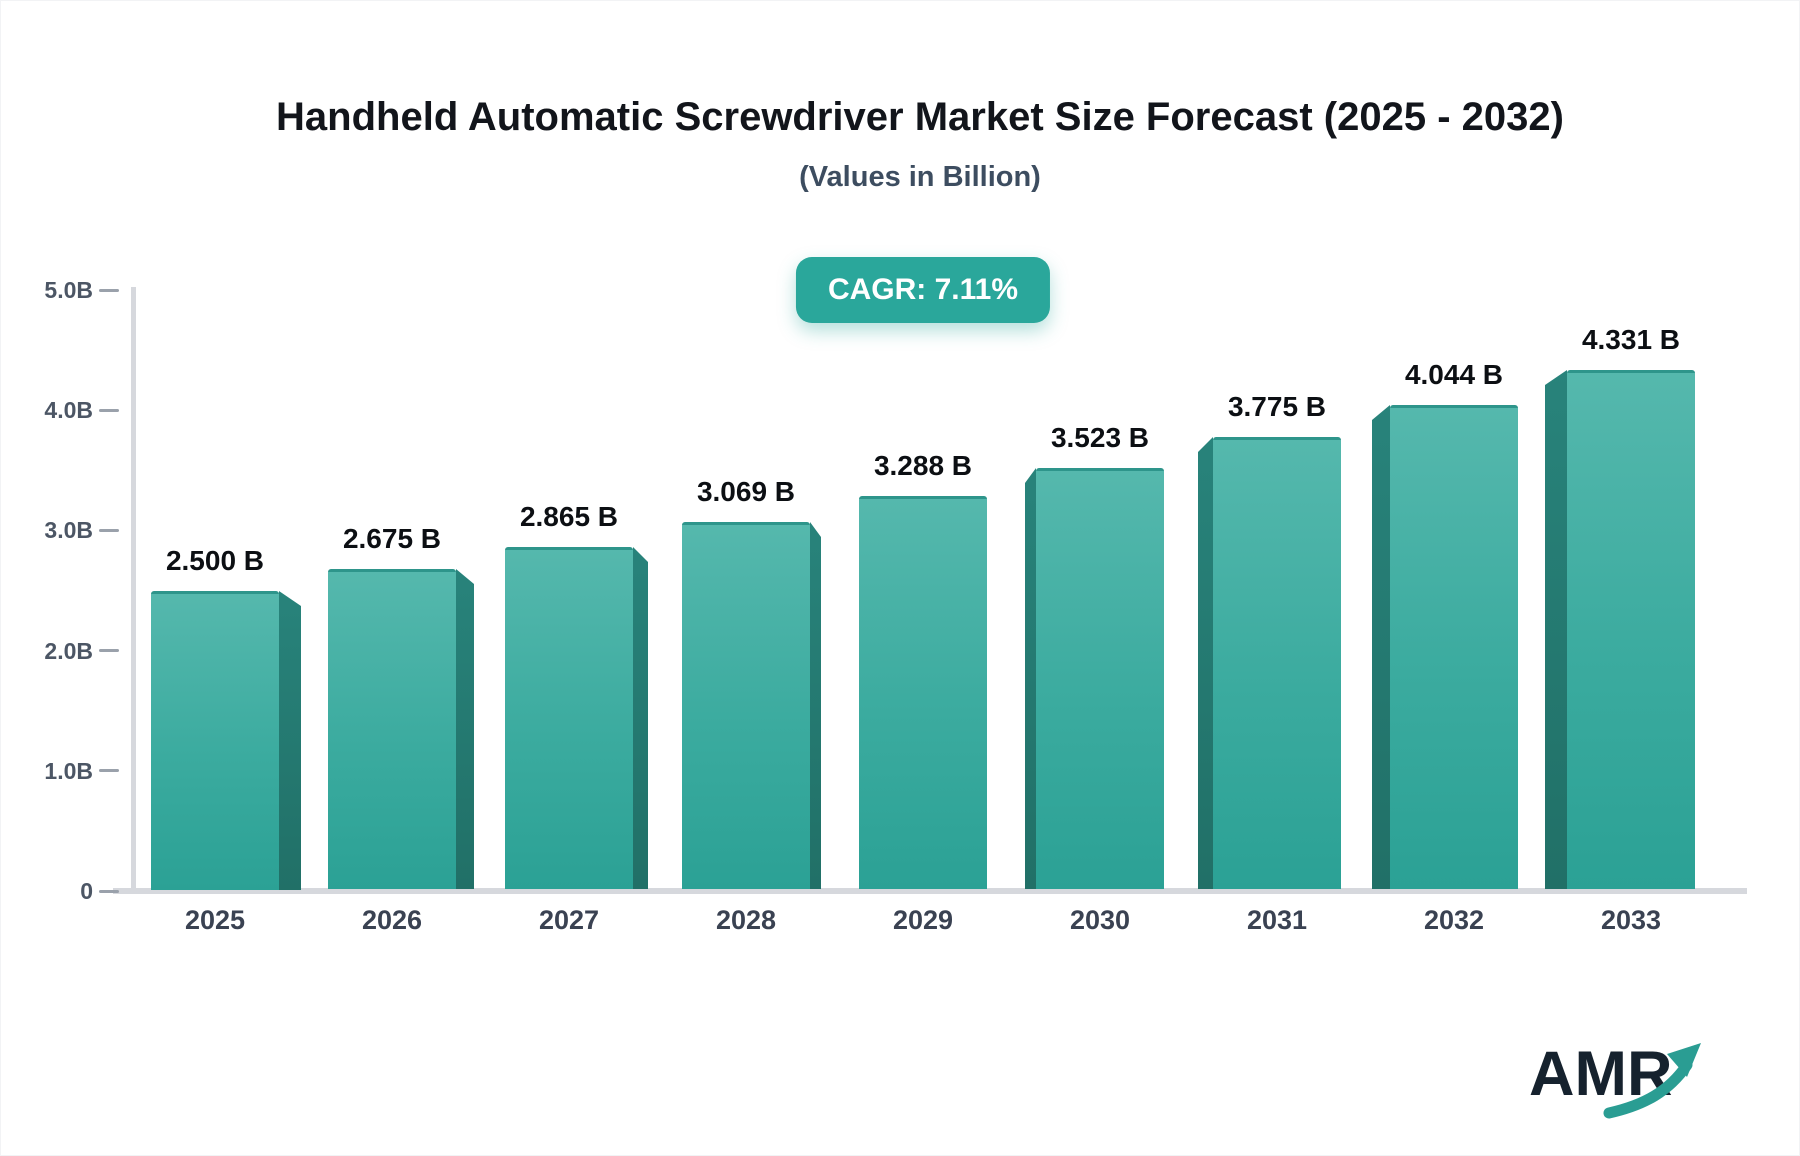 This screenshot has width=1800, height=1156. Describe the element at coordinates (1684, 1060) in the screenshot. I see `amr-logo-arrowhead` at that location.